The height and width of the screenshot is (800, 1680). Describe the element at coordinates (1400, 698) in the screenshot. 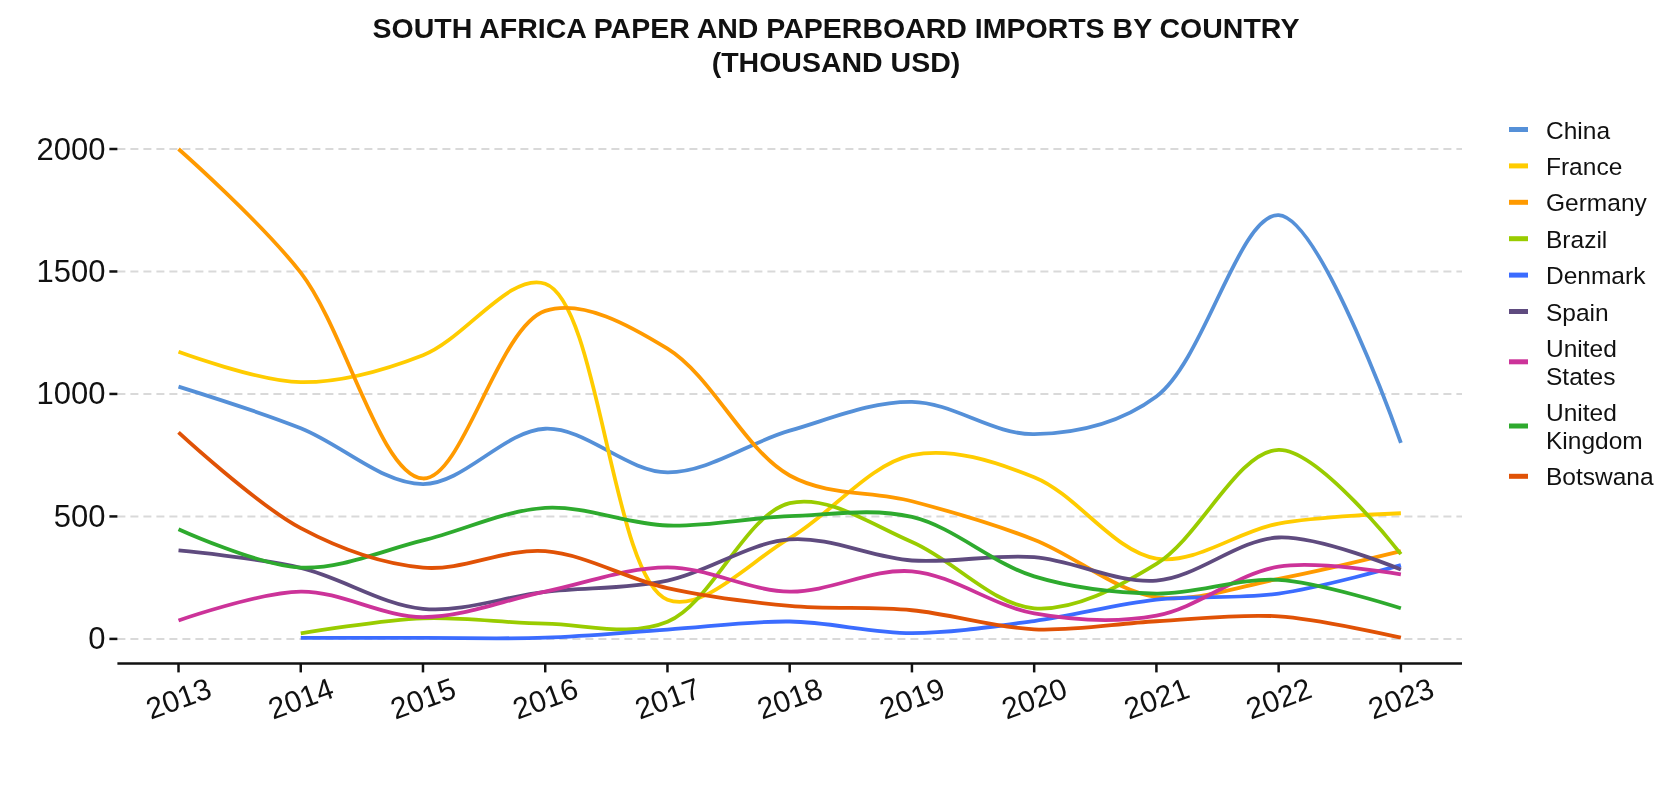

I see `x-tick-label: 2023` at that location.